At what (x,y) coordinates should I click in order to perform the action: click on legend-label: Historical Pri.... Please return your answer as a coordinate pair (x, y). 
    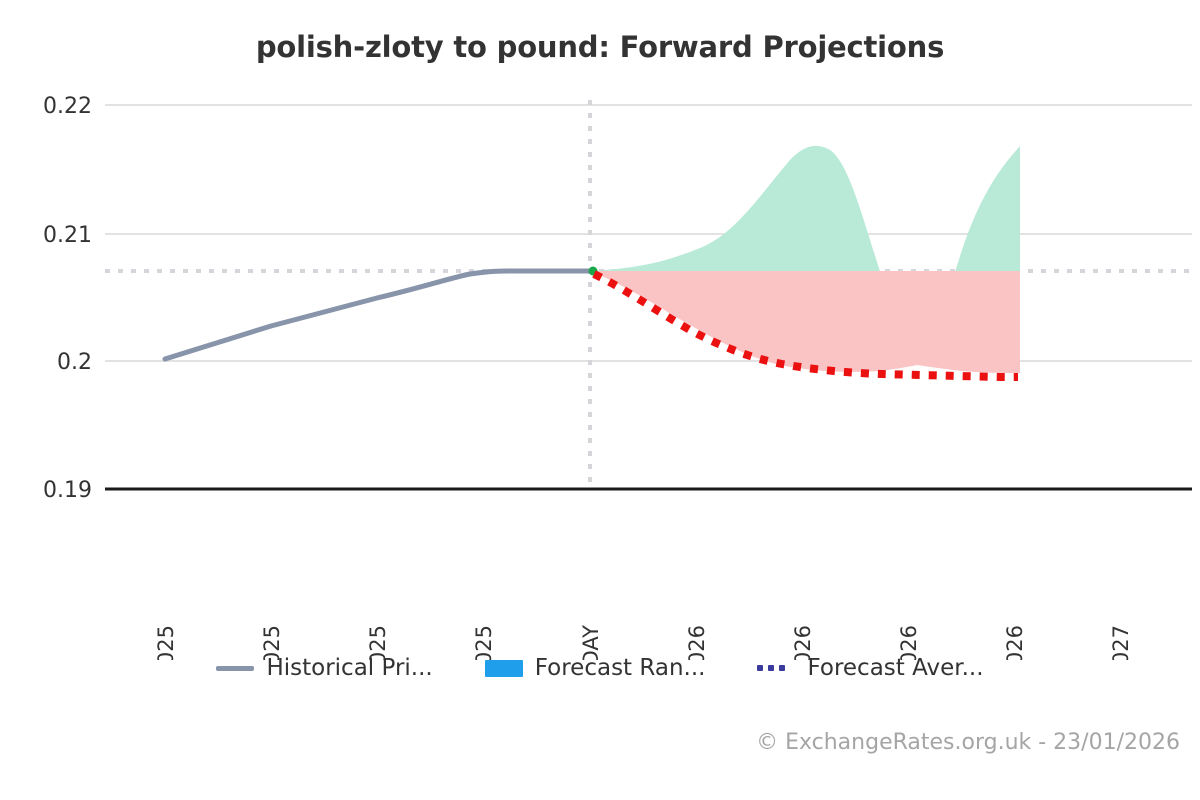
    Looking at the image, I should click on (349, 668).